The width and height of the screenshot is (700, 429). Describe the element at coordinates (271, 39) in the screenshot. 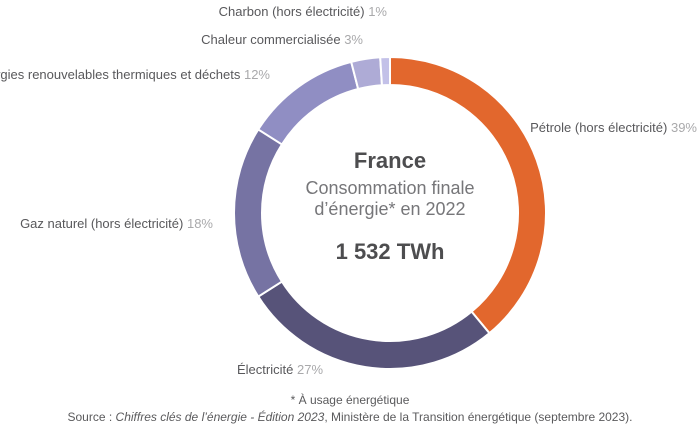

I see `segment-label-text: Chaleur commercialisée` at that location.